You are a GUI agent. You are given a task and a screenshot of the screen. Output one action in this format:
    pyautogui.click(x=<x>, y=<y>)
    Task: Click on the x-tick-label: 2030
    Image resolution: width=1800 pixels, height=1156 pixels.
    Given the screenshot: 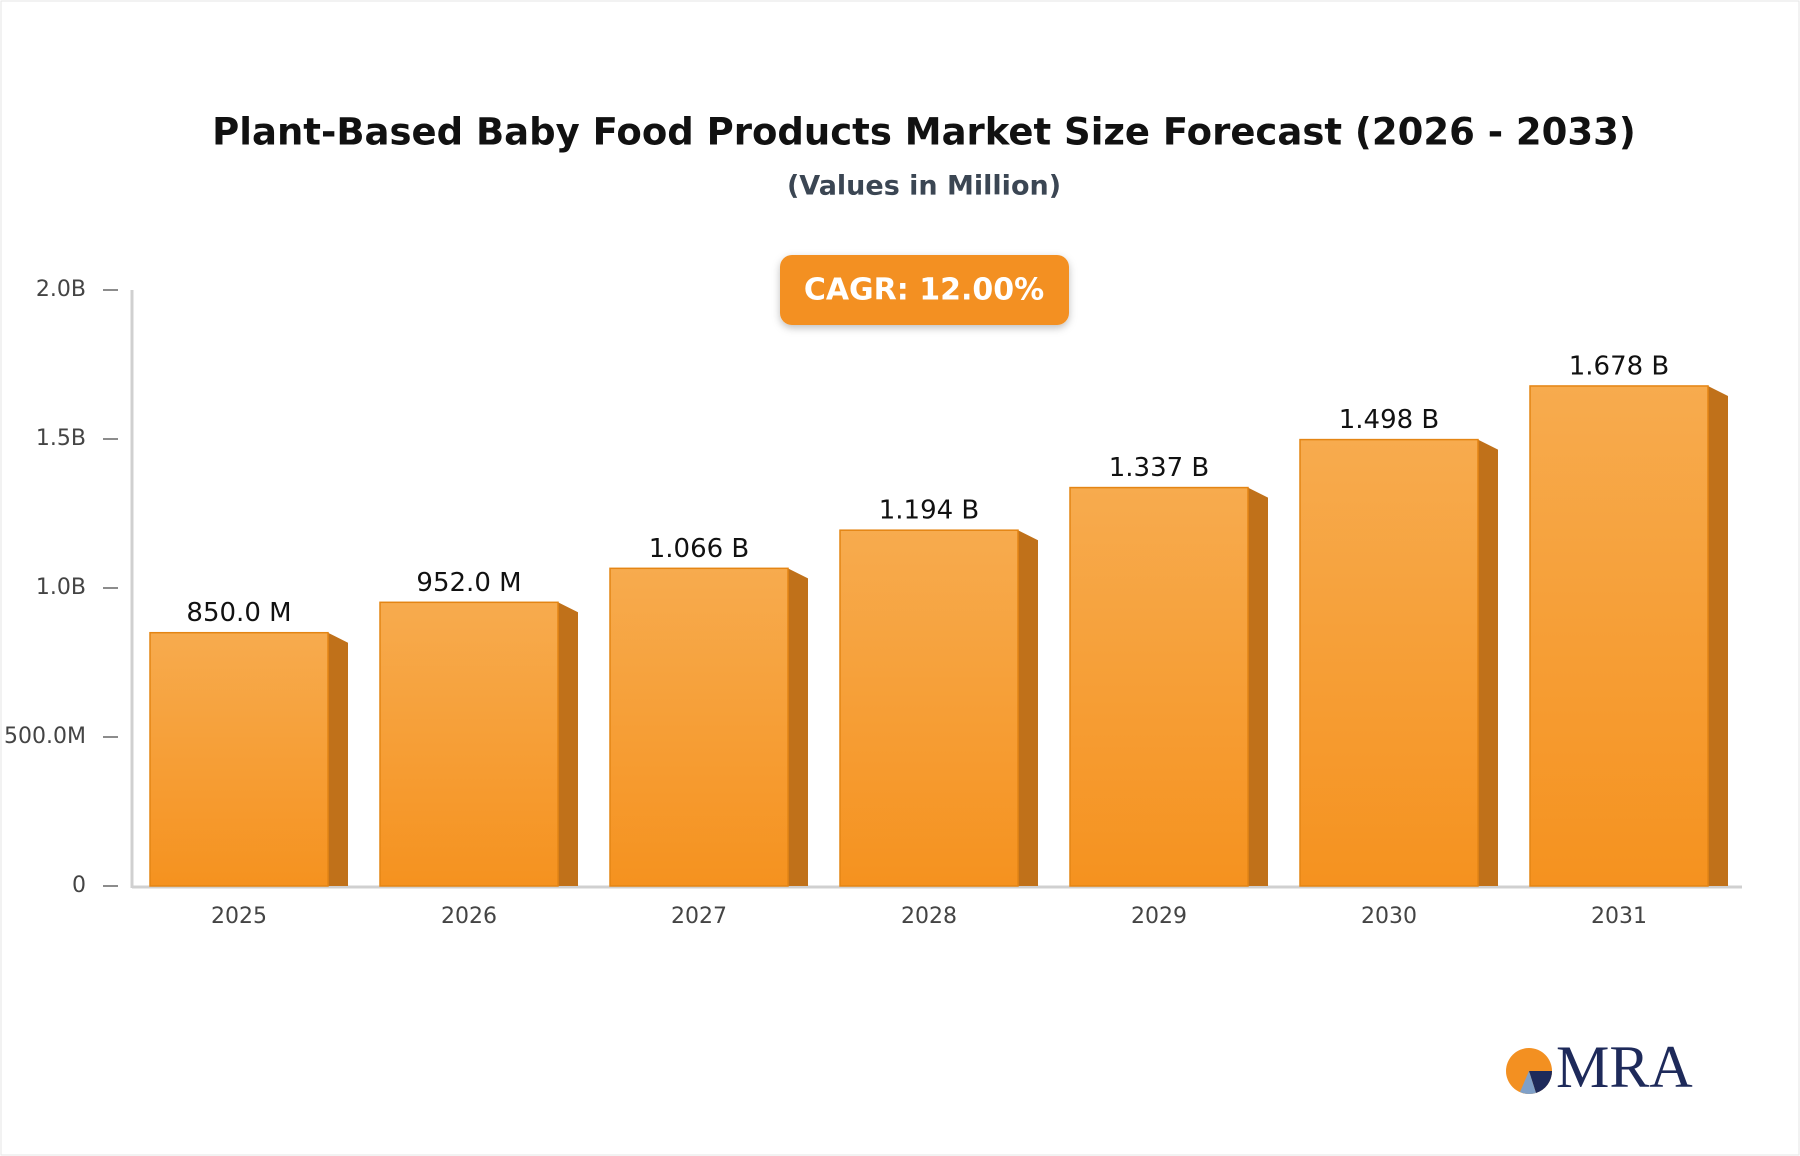 What is the action you would take?
    pyautogui.click(x=1389, y=916)
    